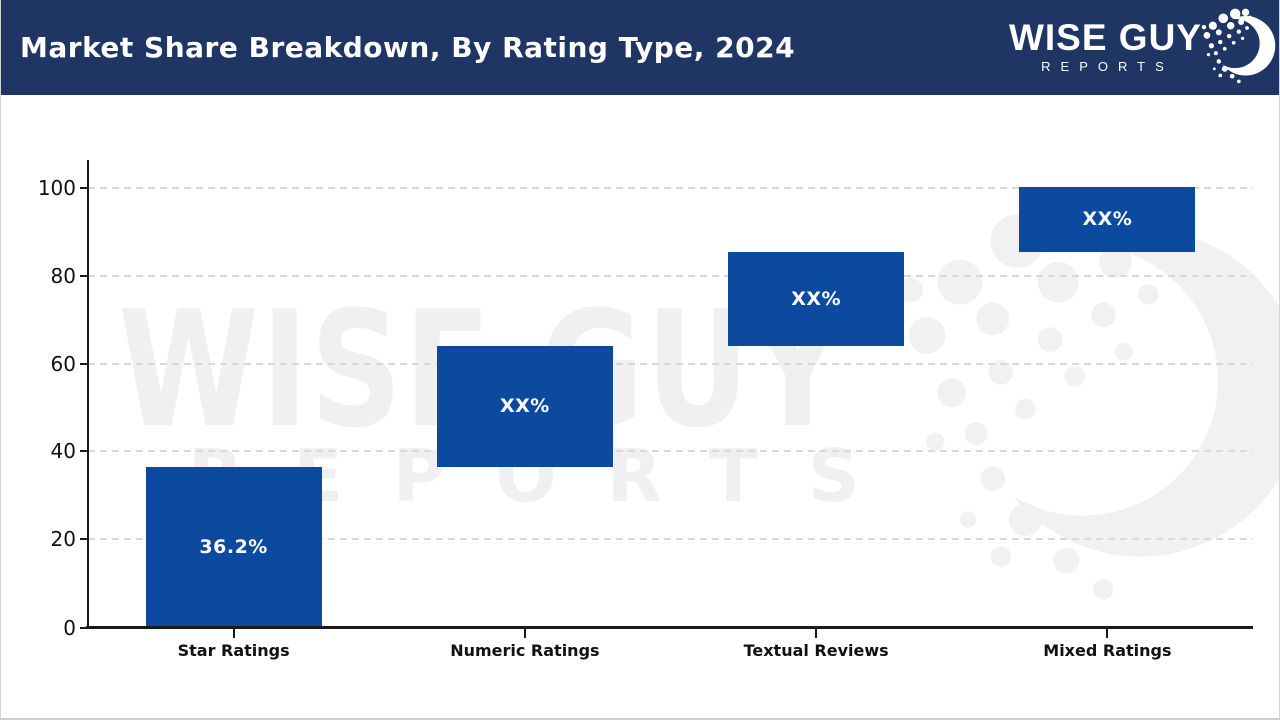 The image size is (1280, 720). I want to click on bar-value-label-textual-reviews: XX%, so click(816, 298).